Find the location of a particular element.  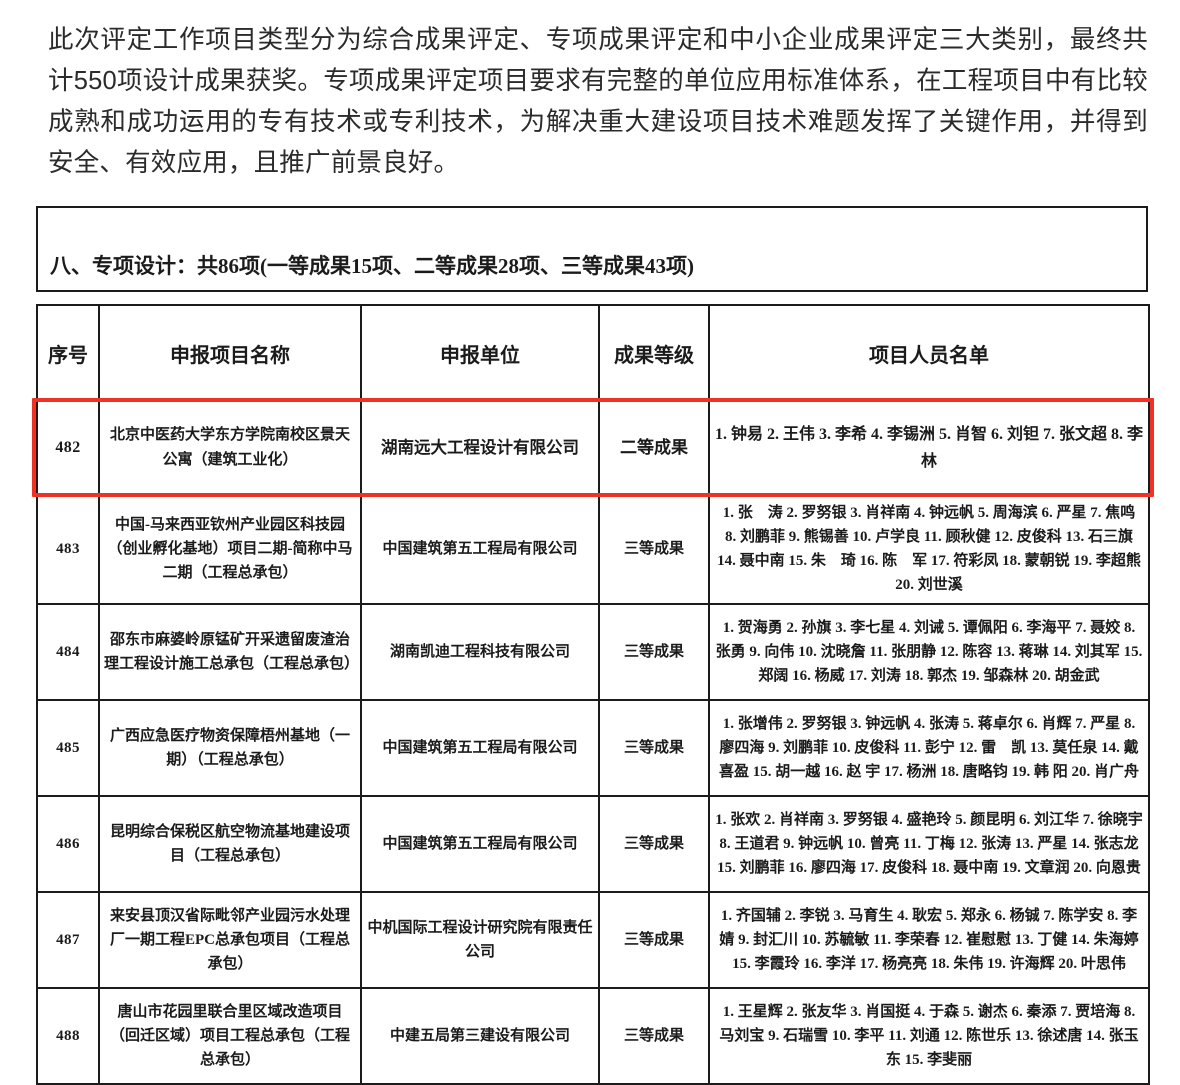

section-banner-wrapper: 八、专项设计：共86项(一等成果15项、二等成果28项、三等成果43项) is located at coordinates (590, 238).